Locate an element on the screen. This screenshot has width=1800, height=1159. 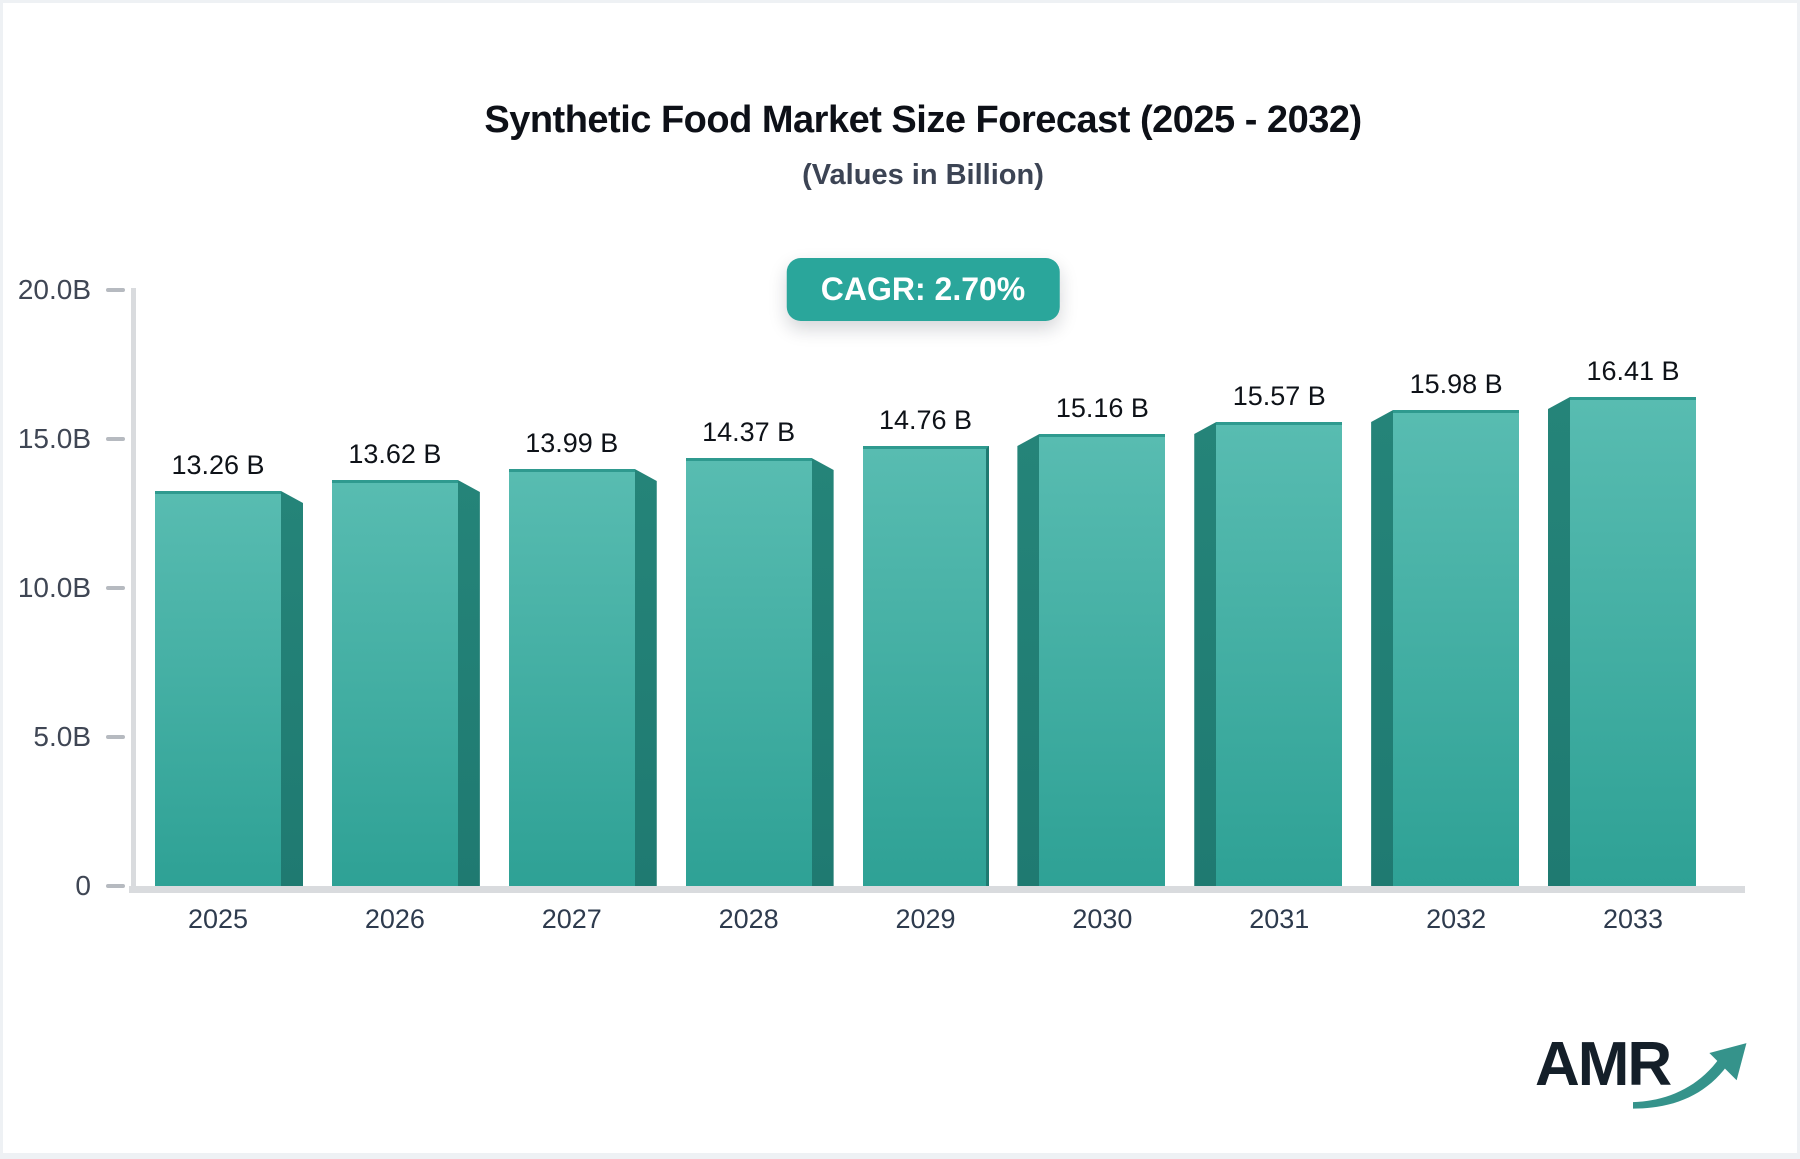
y-axis-tick-label: 10.0B is located at coordinates (54, 587).